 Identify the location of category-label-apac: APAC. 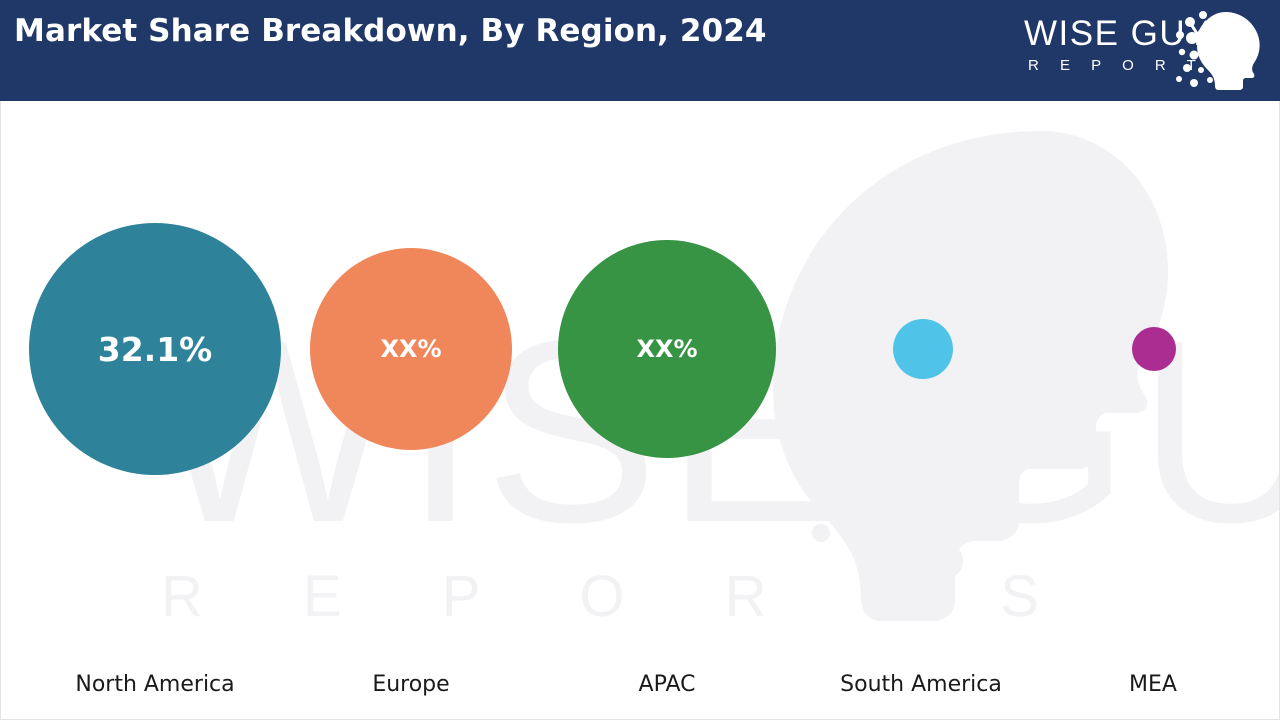
(667, 684).